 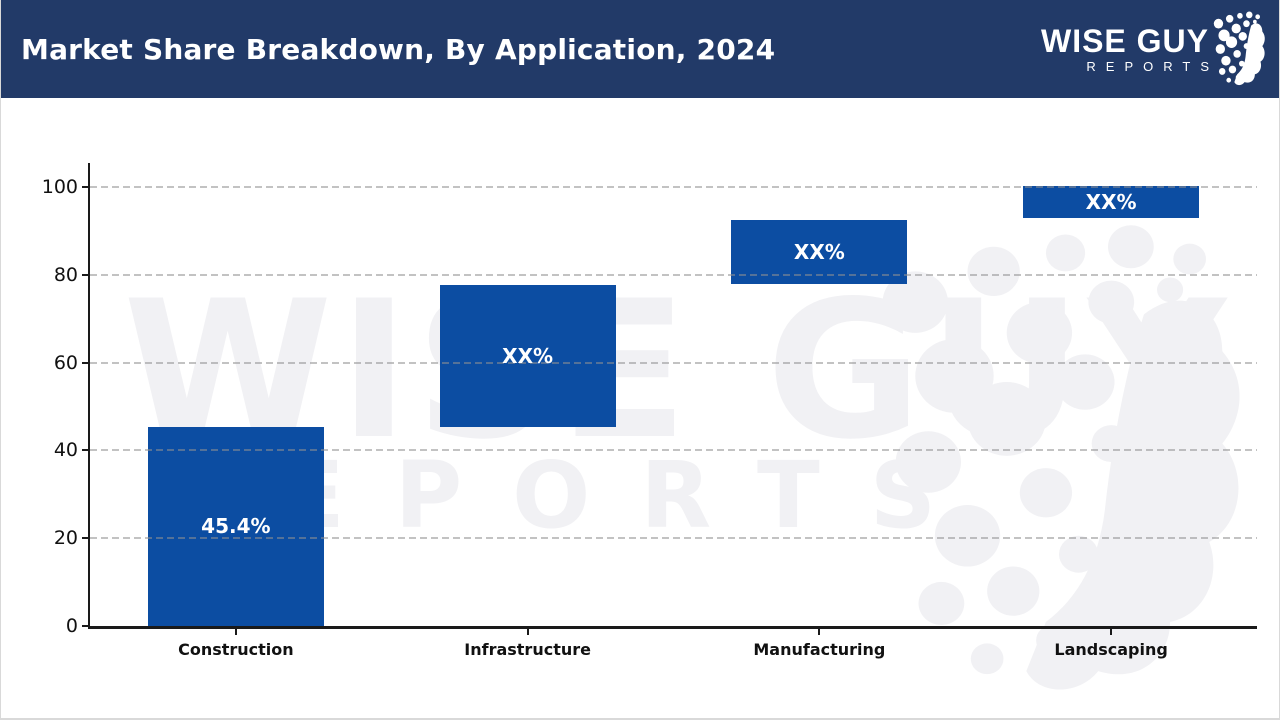 What do you see at coordinates (235, 631) in the screenshot?
I see `x-tick-construction` at bounding box center [235, 631].